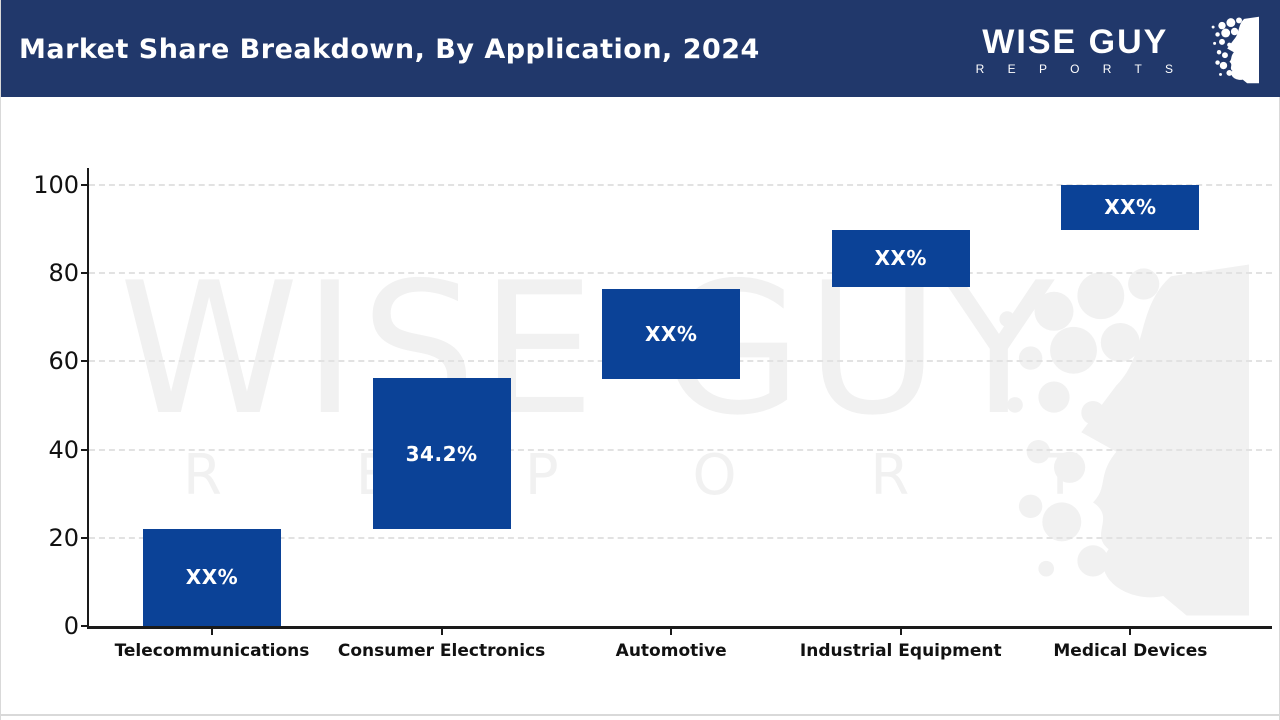 This screenshot has width=1280, height=720. Describe the element at coordinates (441, 651) in the screenshot. I see `x-category-label: Consumer Electronics` at that location.